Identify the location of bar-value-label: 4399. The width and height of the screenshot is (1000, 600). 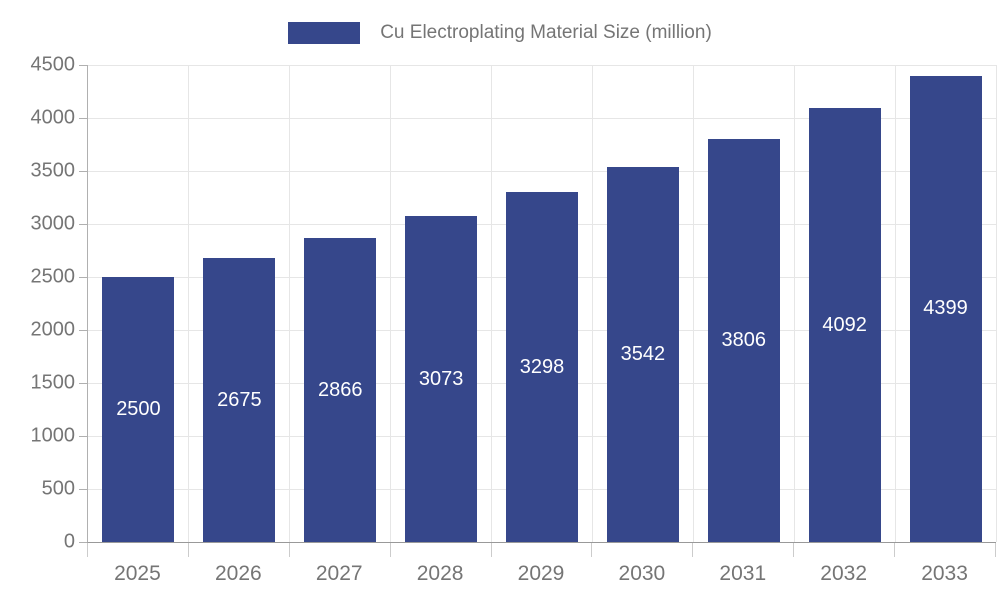
(945, 308).